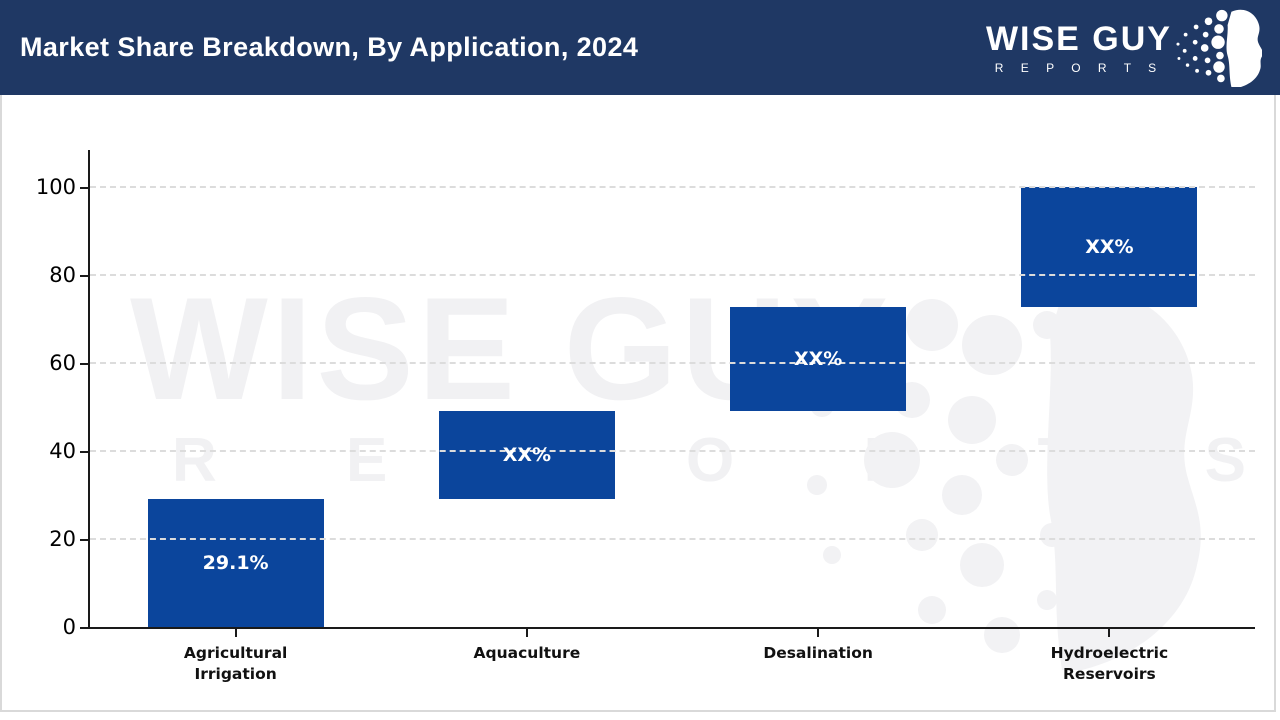 This screenshot has width=1280, height=720. I want to click on category-label: Desalination, so click(818, 653).